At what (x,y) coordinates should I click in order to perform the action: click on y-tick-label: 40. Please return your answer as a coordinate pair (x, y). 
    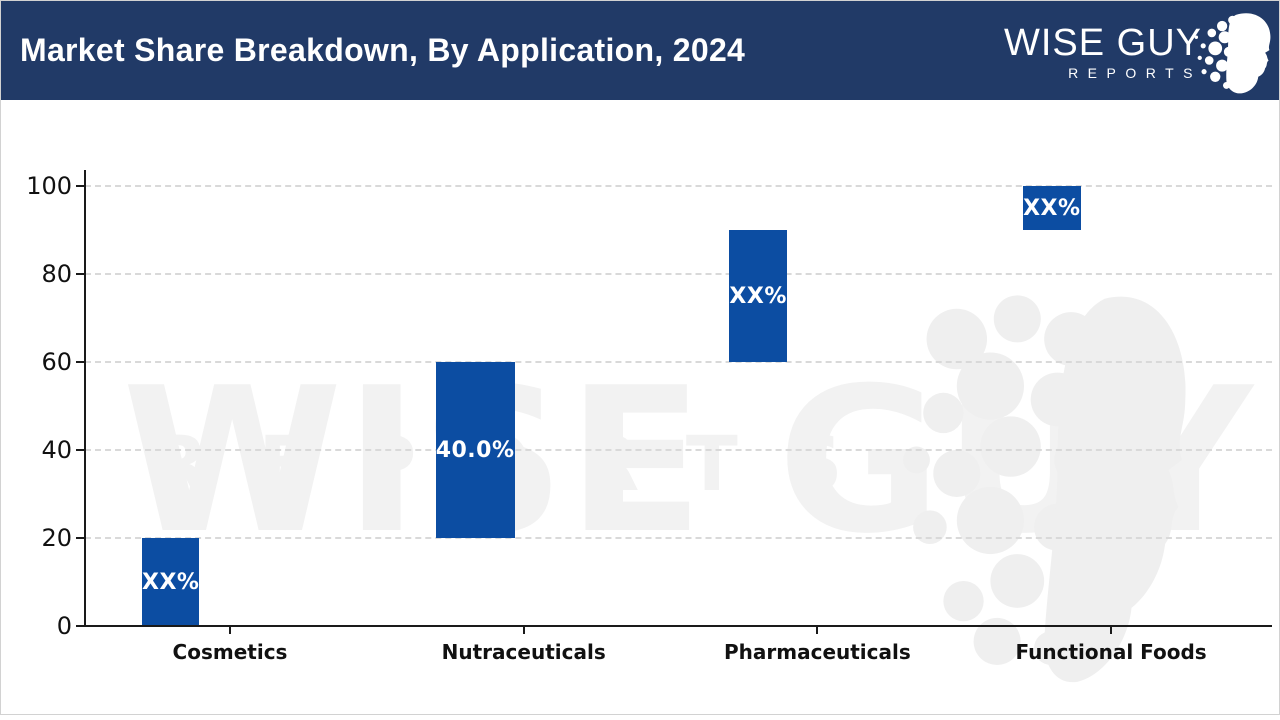
    Looking at the image, I should click on (56, 450).